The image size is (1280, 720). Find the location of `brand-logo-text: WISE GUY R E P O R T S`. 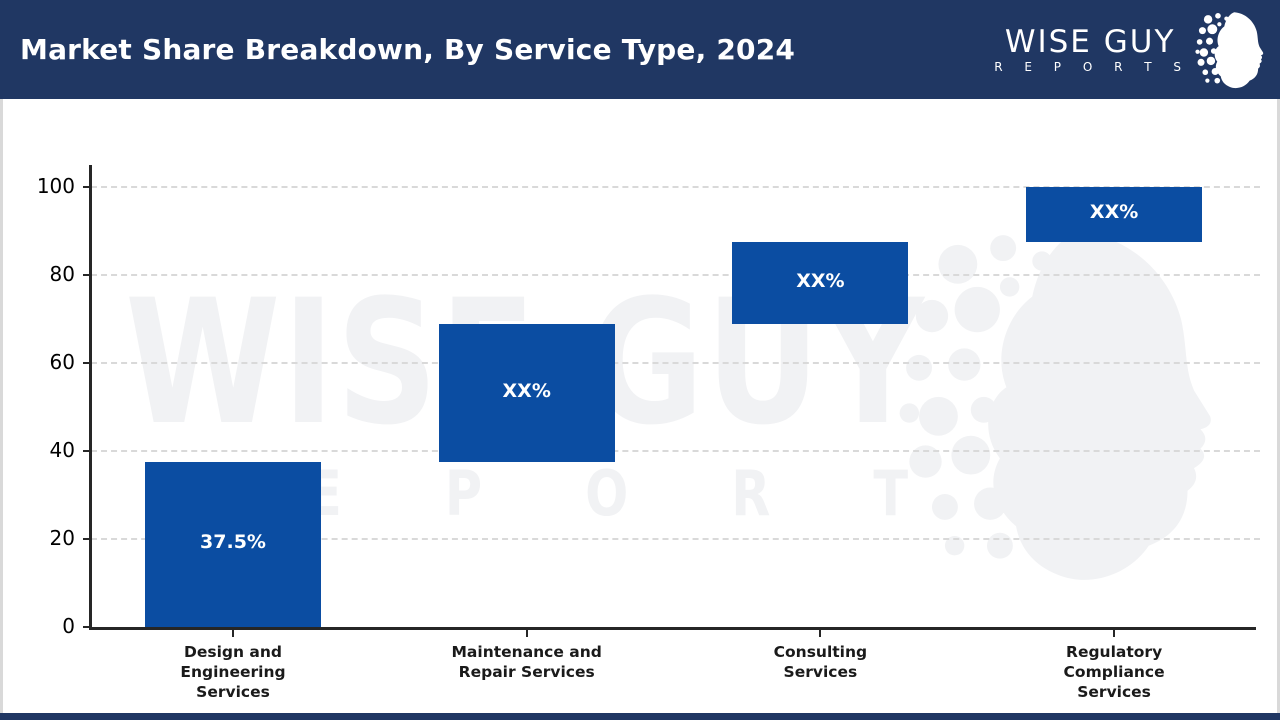

brand-logo-text: WISE GUY R E P O R T S is located at coordinates (1090, 50).